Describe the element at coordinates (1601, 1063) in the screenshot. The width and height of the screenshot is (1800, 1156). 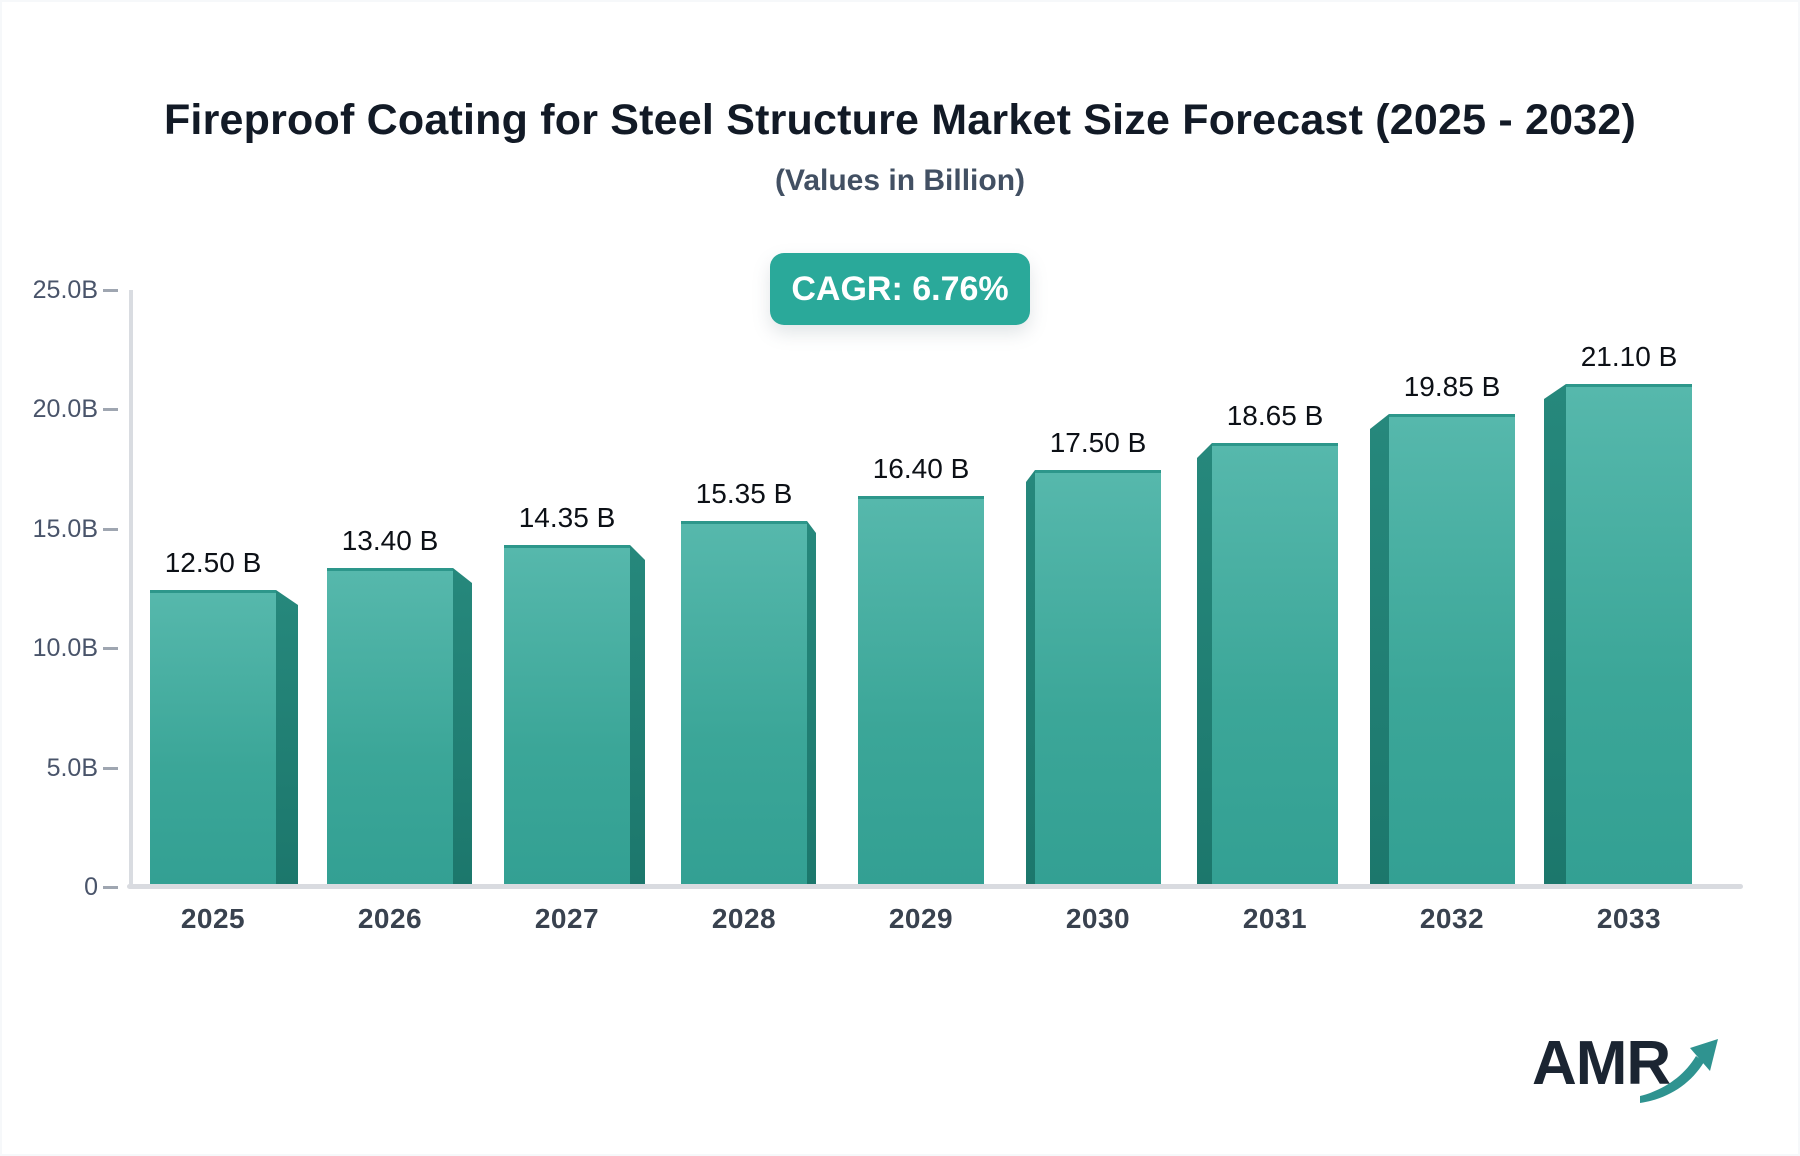
I see `amr-logo-text: AMR` at that location.